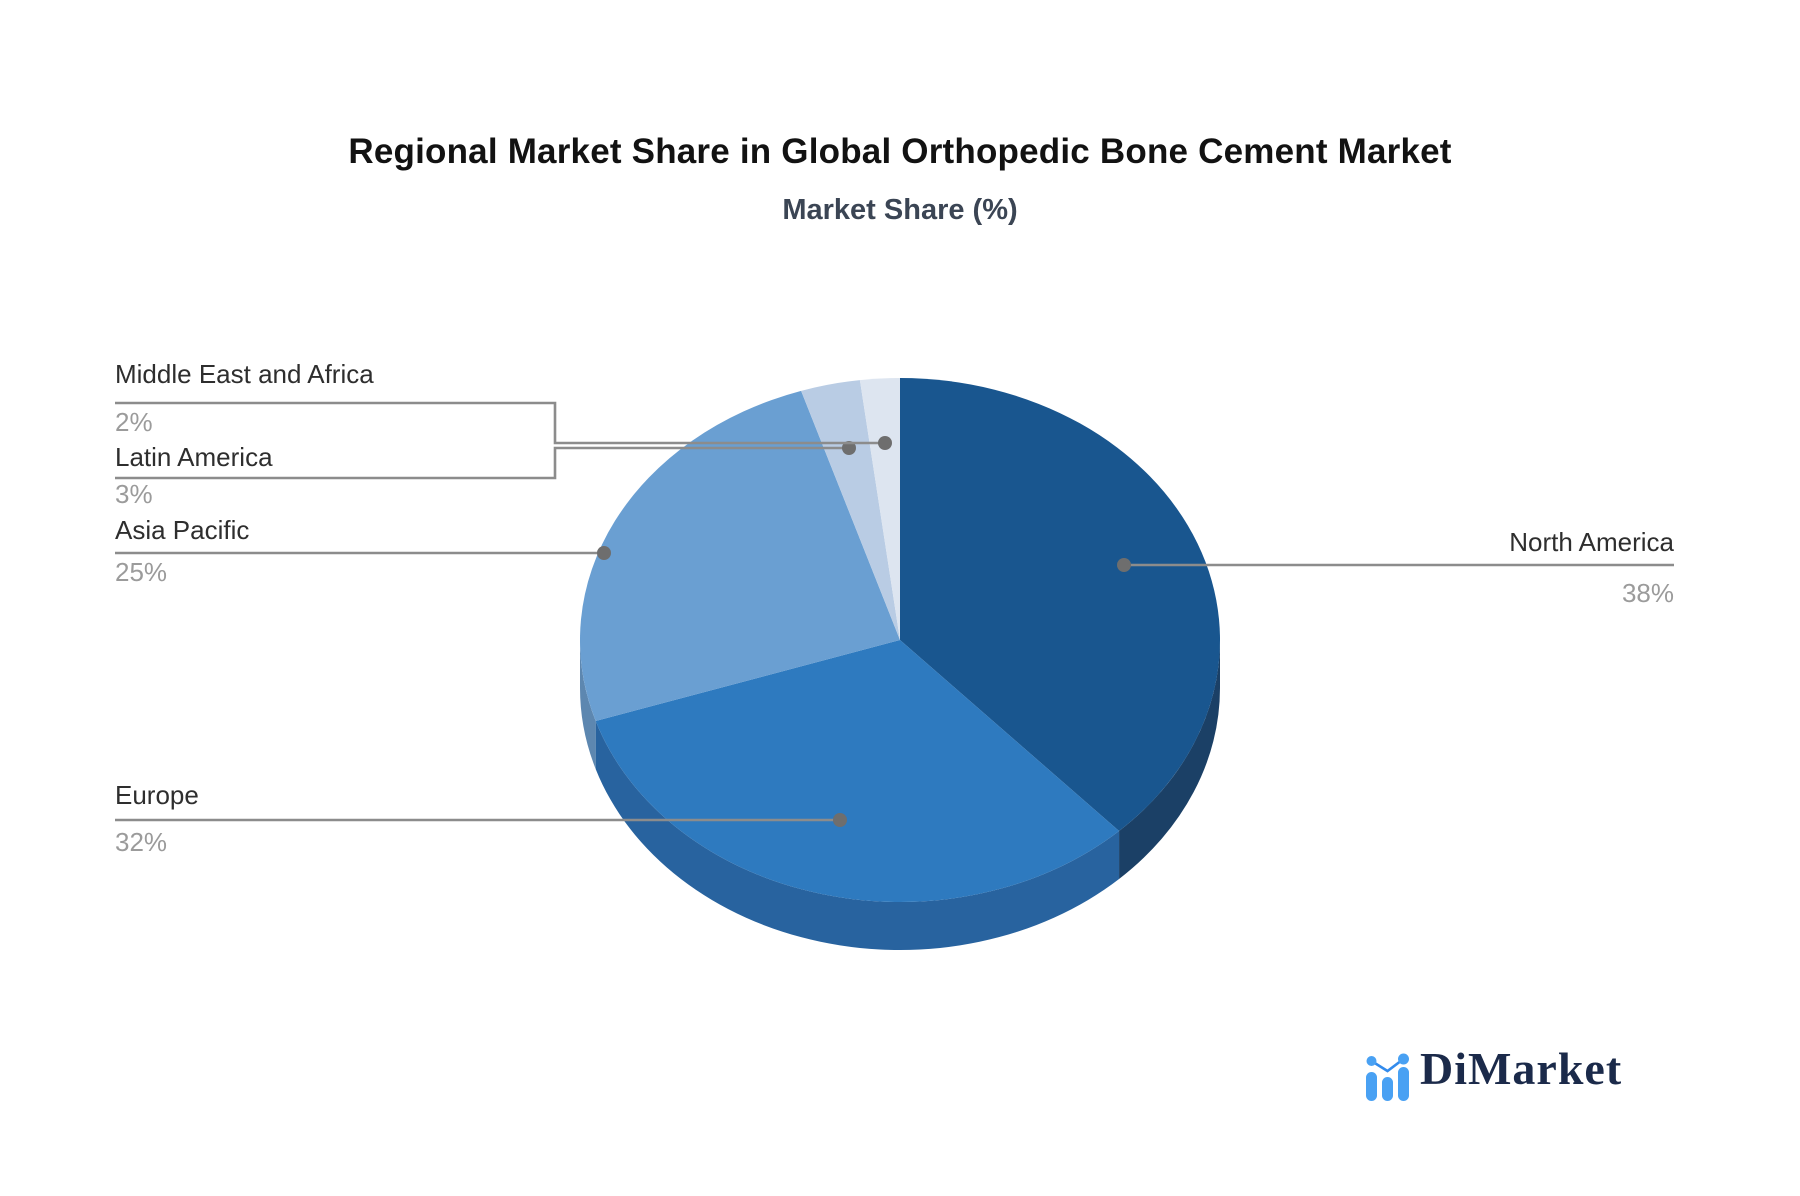 Image resolution: width=1800 pixels, height=1196 pixels. Describe the element at coordinates (857, 835) in the screenshot. I see `pie-slice-side-europe` at that location.